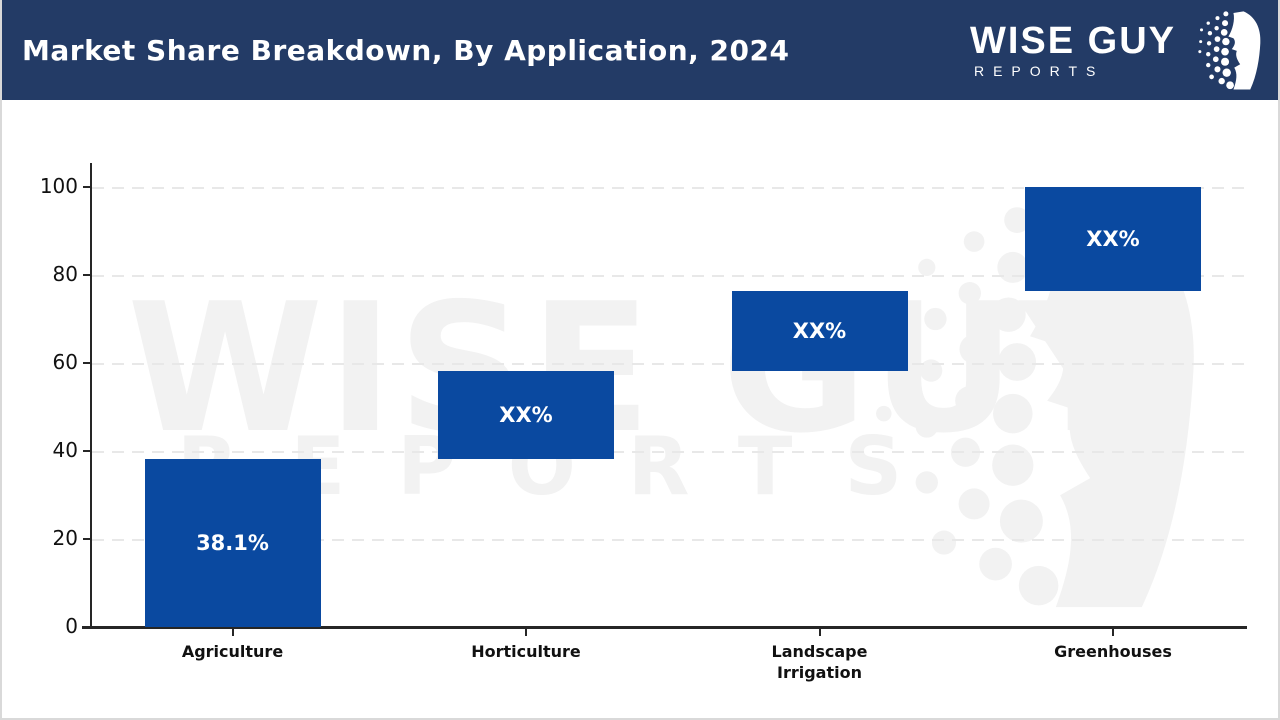 This screenshot has width=1280, height=720. I want to click on bar-value-label: 38.1%, so click(232, 543).